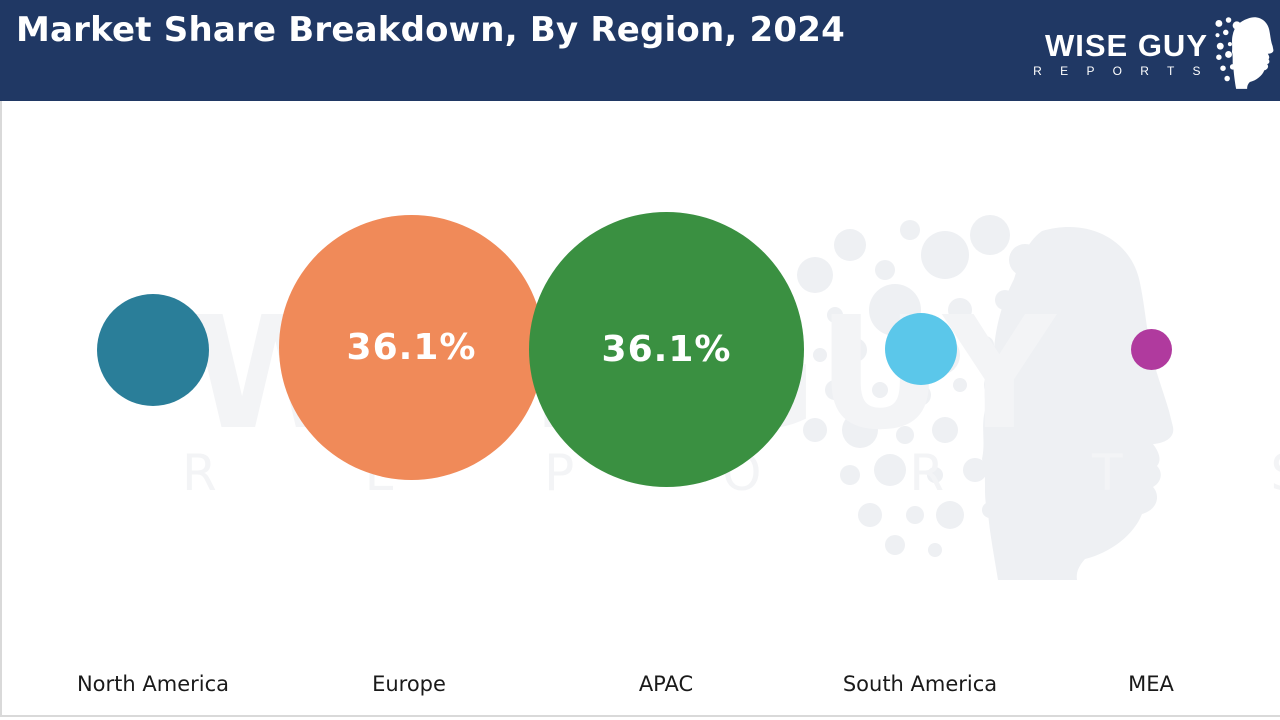 Image resolution: width=1280 pixels, height=720 pixels. What do you see at coordinates (430, 30) in the screenshot?
I see `page-title: Market Share Breakdown, By Region, 2024` at bounding box center [430, 30].